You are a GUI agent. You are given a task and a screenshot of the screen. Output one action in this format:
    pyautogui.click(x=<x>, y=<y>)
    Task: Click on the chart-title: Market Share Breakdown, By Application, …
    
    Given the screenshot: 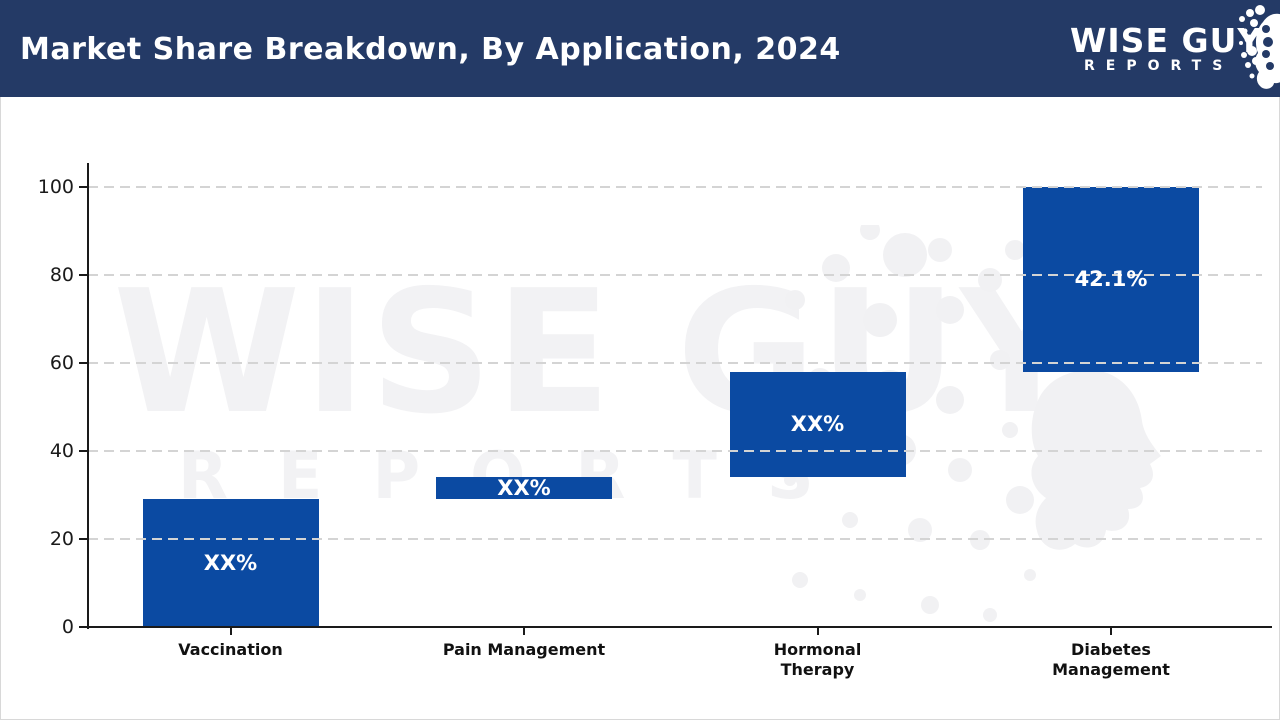 What is the action you would take?
    pyautogui.click(x=430, y=49)
    